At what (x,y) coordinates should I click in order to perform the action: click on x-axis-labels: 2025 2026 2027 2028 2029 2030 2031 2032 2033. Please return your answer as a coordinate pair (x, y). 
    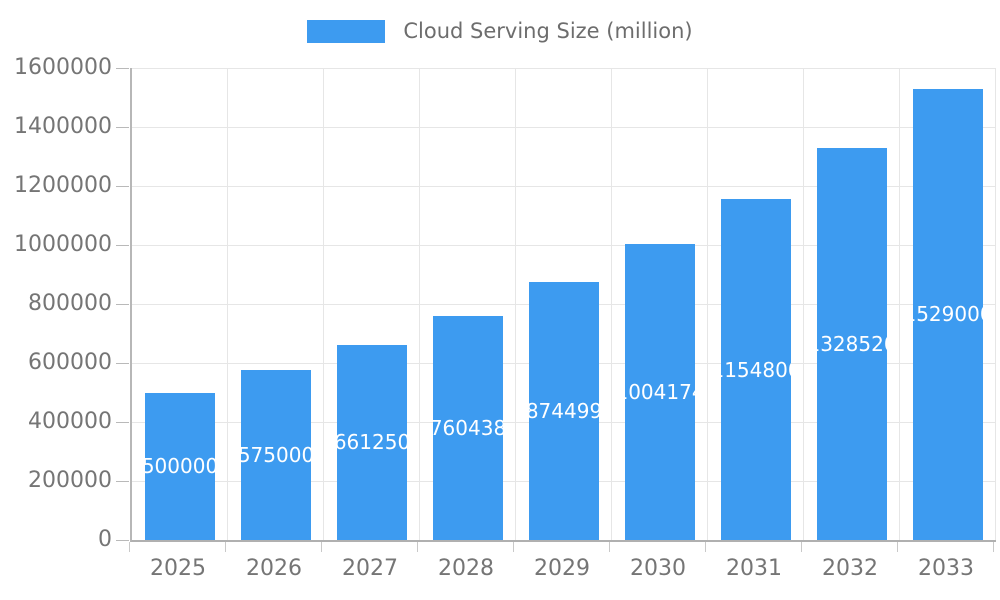
    Looking at the image, I should click on (562, 571).